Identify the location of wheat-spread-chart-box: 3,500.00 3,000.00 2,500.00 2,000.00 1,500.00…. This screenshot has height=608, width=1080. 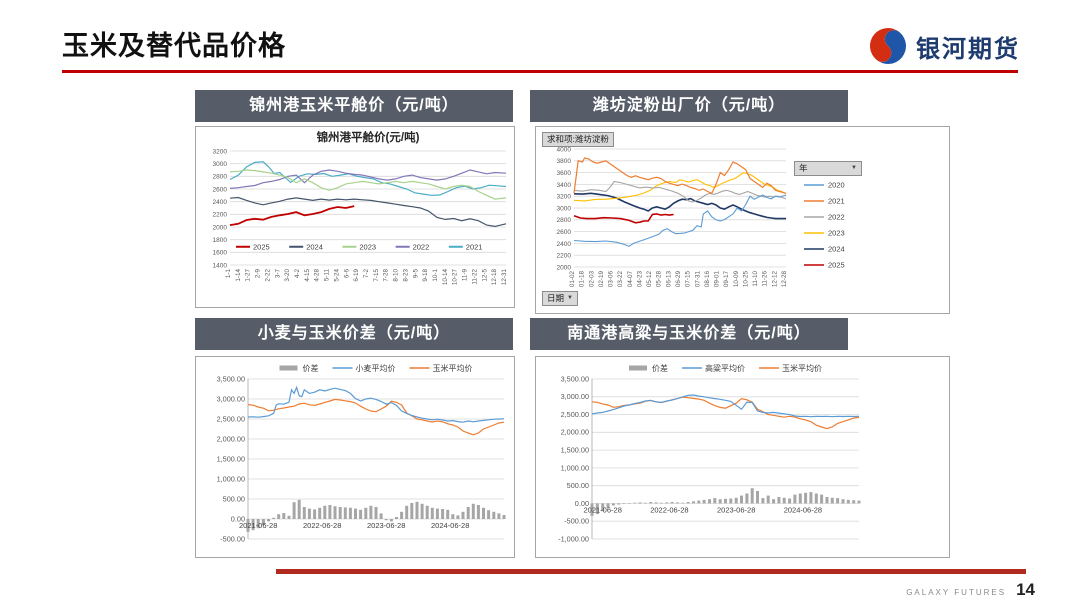
(355, 457).